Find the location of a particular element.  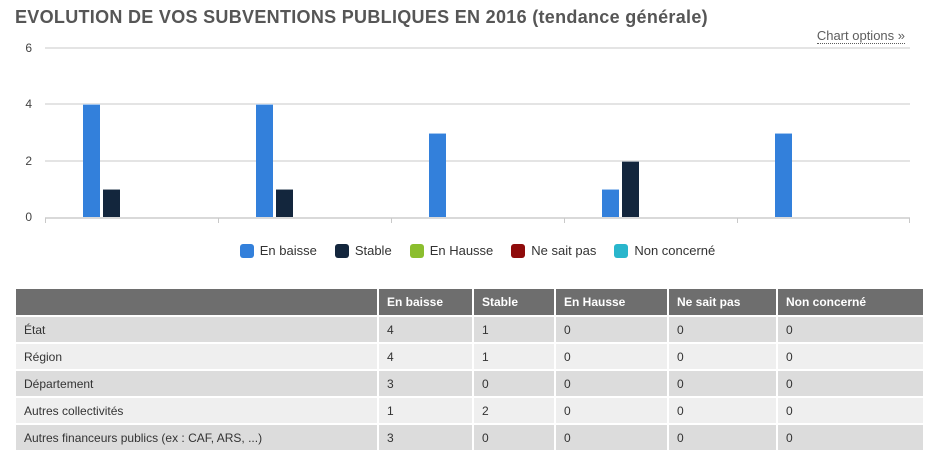

cell-en-baisse: 1 is located at coordinates (425, 410).